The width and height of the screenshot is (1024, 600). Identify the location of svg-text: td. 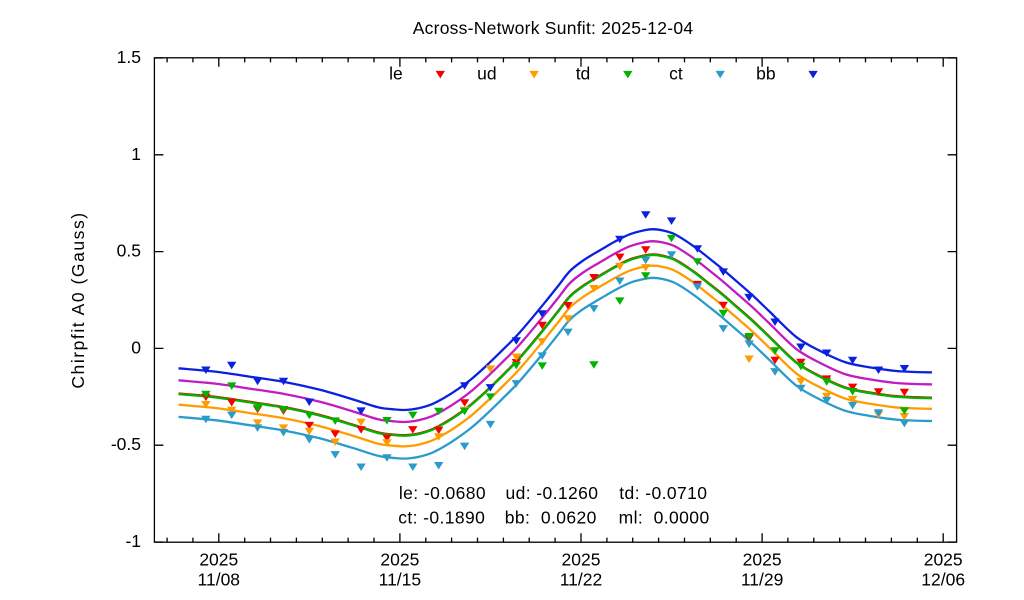
(583, 74).